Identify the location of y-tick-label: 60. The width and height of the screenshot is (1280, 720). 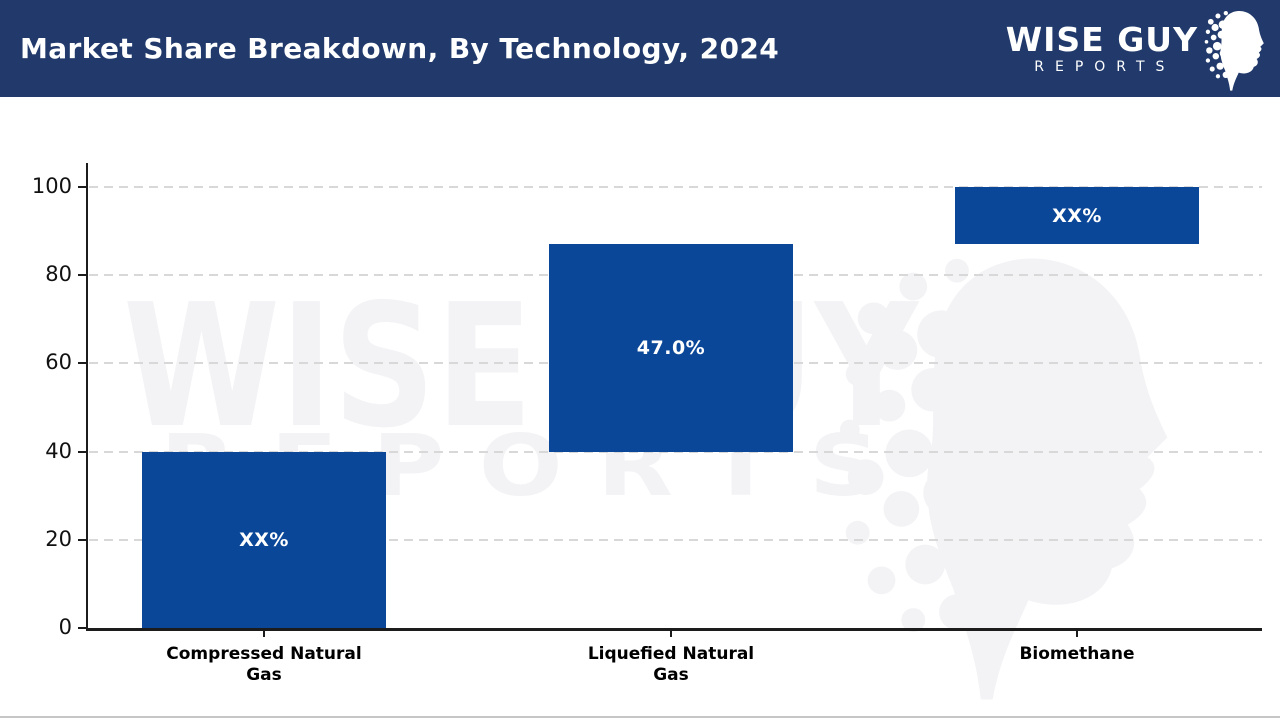
(58, 362).